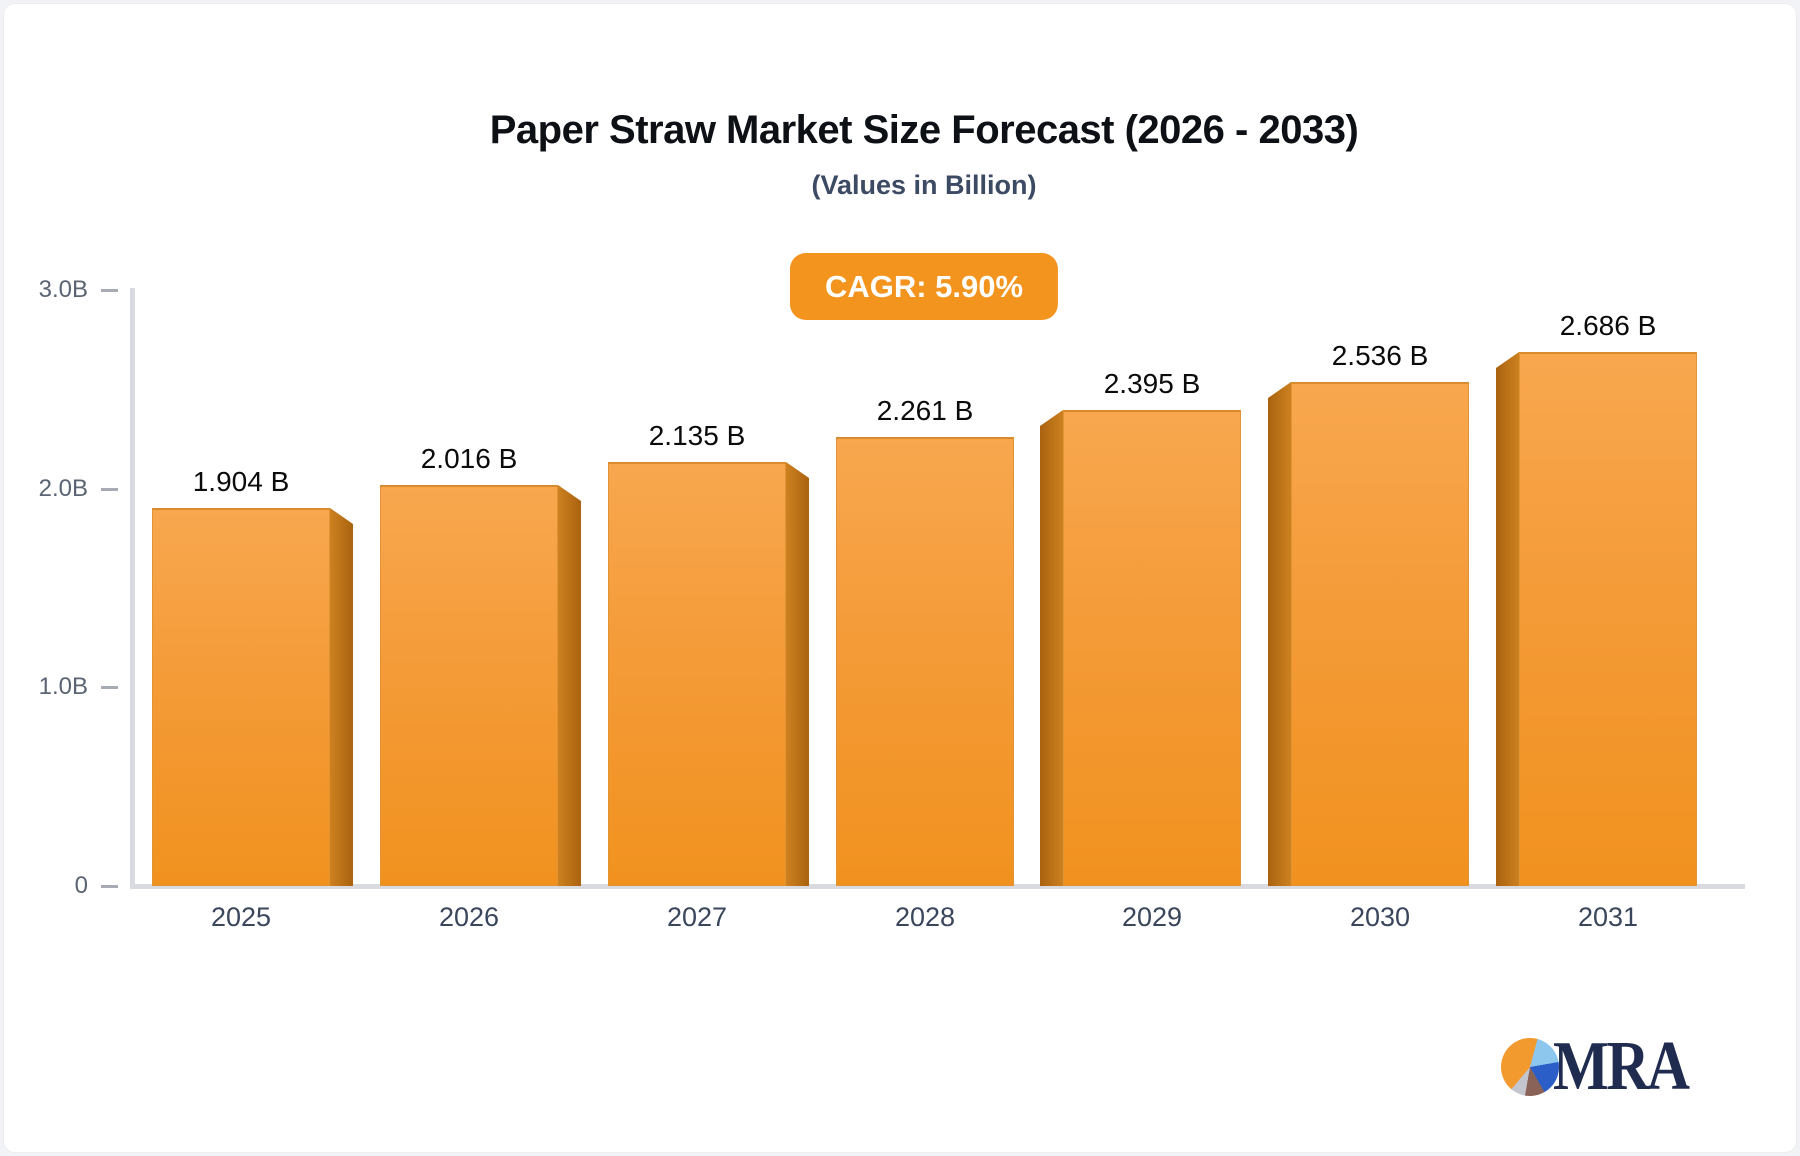 This screenshot has width=1800, height=1156. Describe the element at coordinates (925, 661) in the screenshot. I see `bar-2028` at that location.